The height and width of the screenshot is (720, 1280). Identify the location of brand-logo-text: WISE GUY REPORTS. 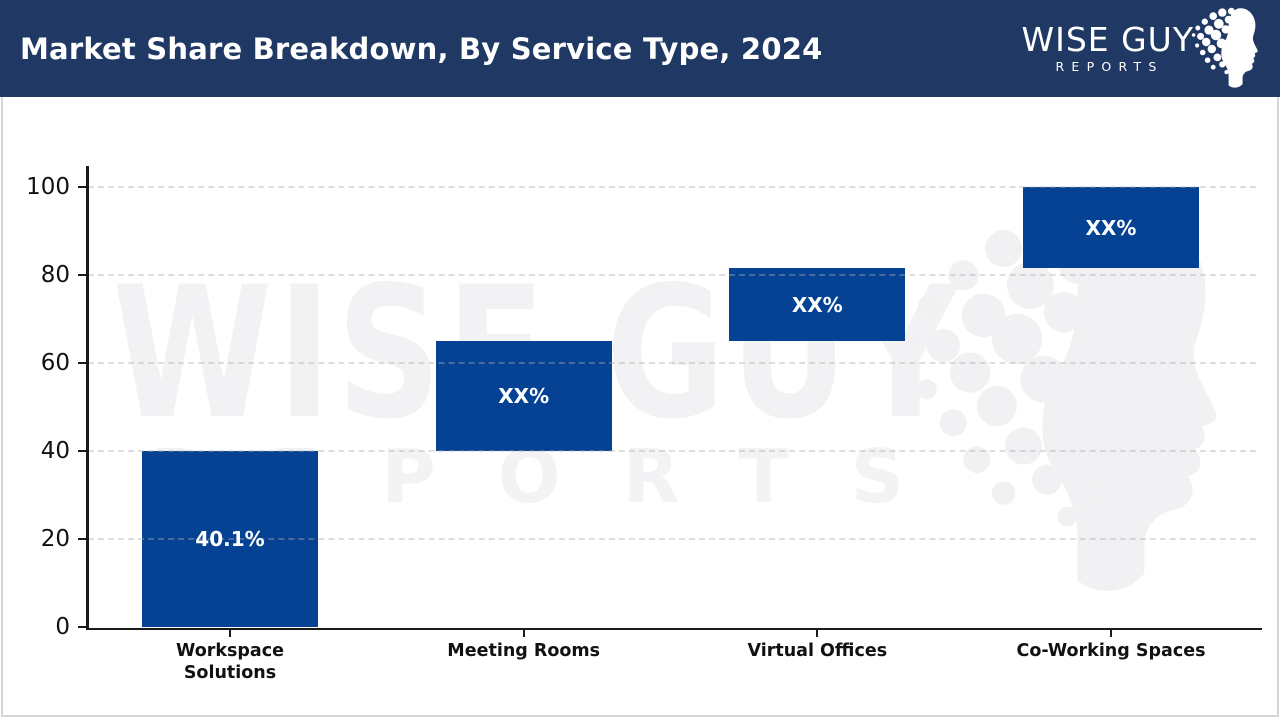
(1107, 48).